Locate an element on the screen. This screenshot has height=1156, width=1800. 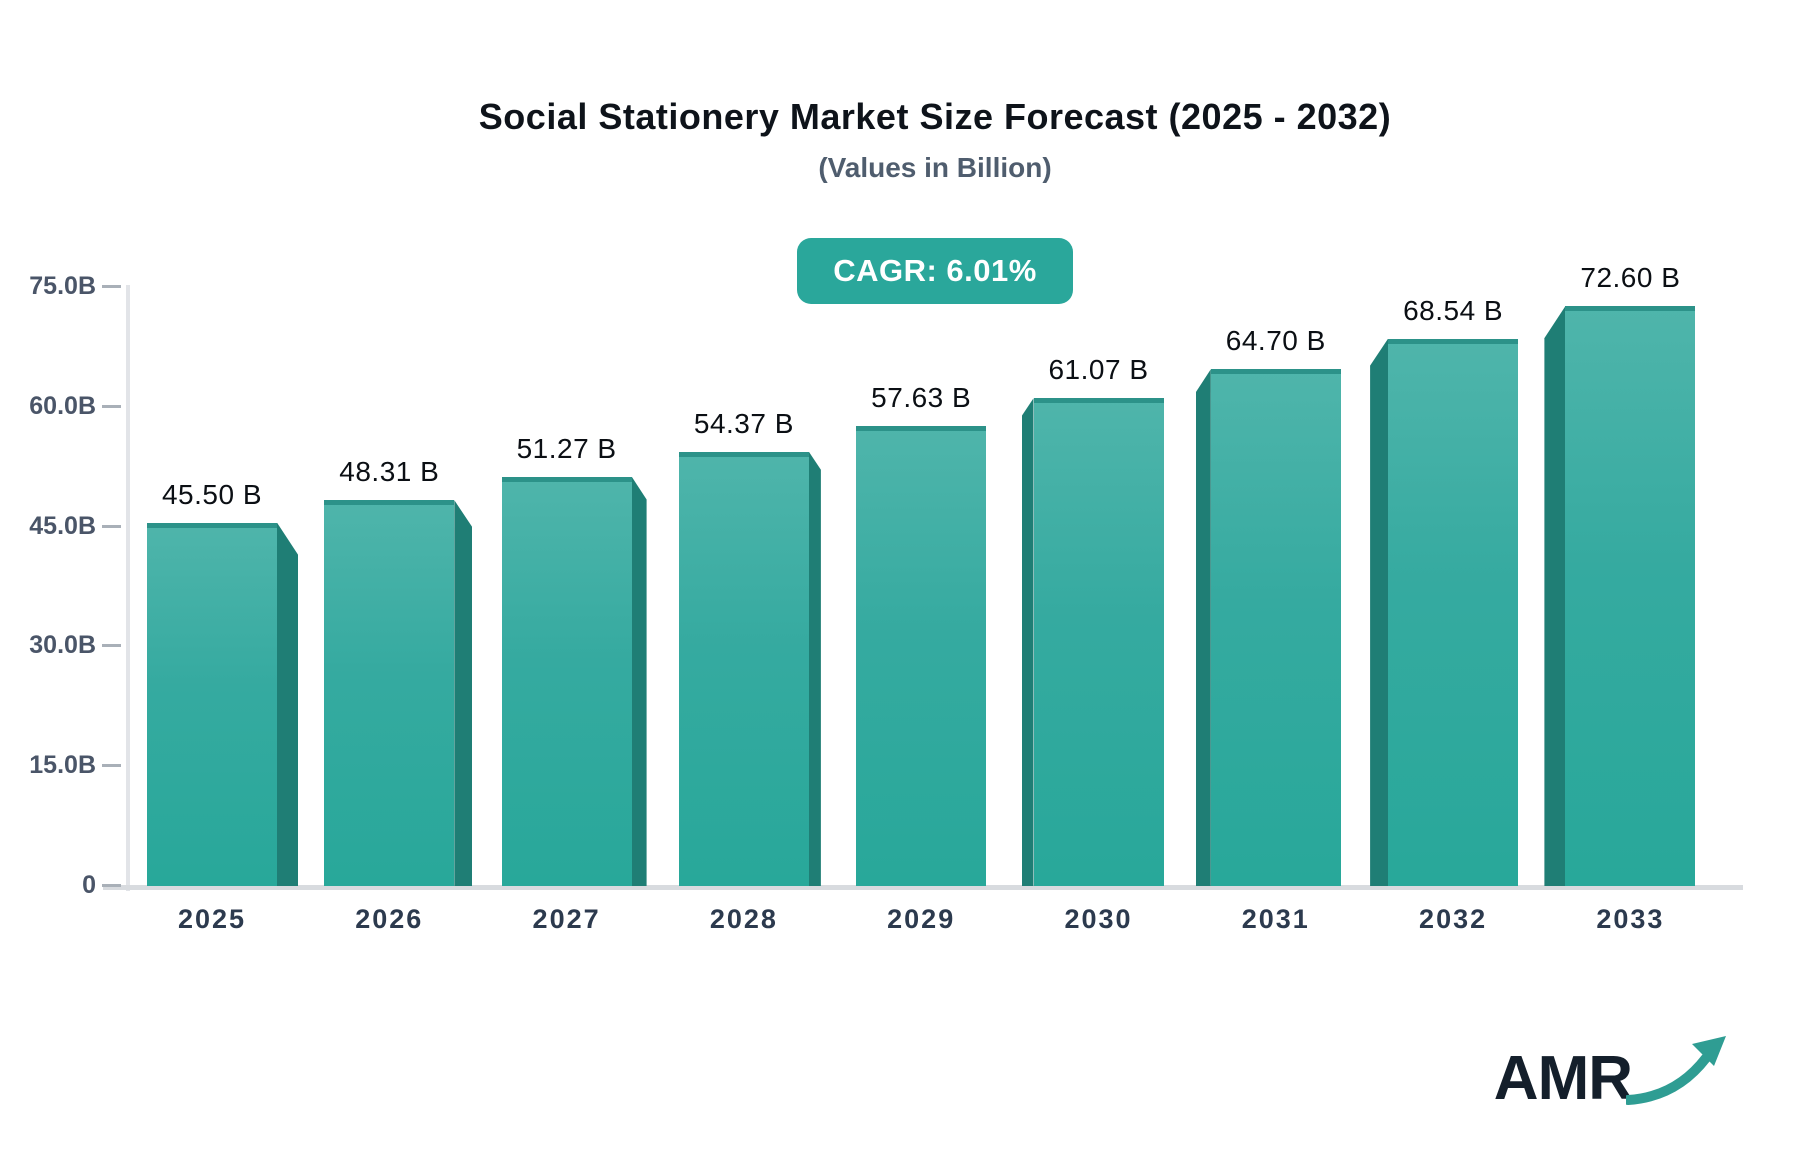
amr-logo-text: AMR is located at coordinates (1563, 1078).